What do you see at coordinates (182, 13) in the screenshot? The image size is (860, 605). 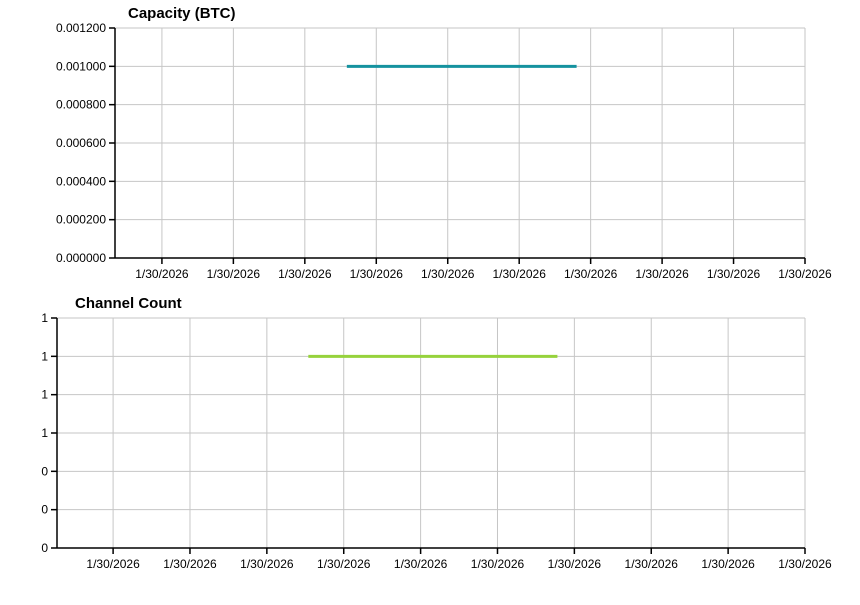 I see `capacity-chart-title: Capacity (BTC)` at bounding box center [182, 13].